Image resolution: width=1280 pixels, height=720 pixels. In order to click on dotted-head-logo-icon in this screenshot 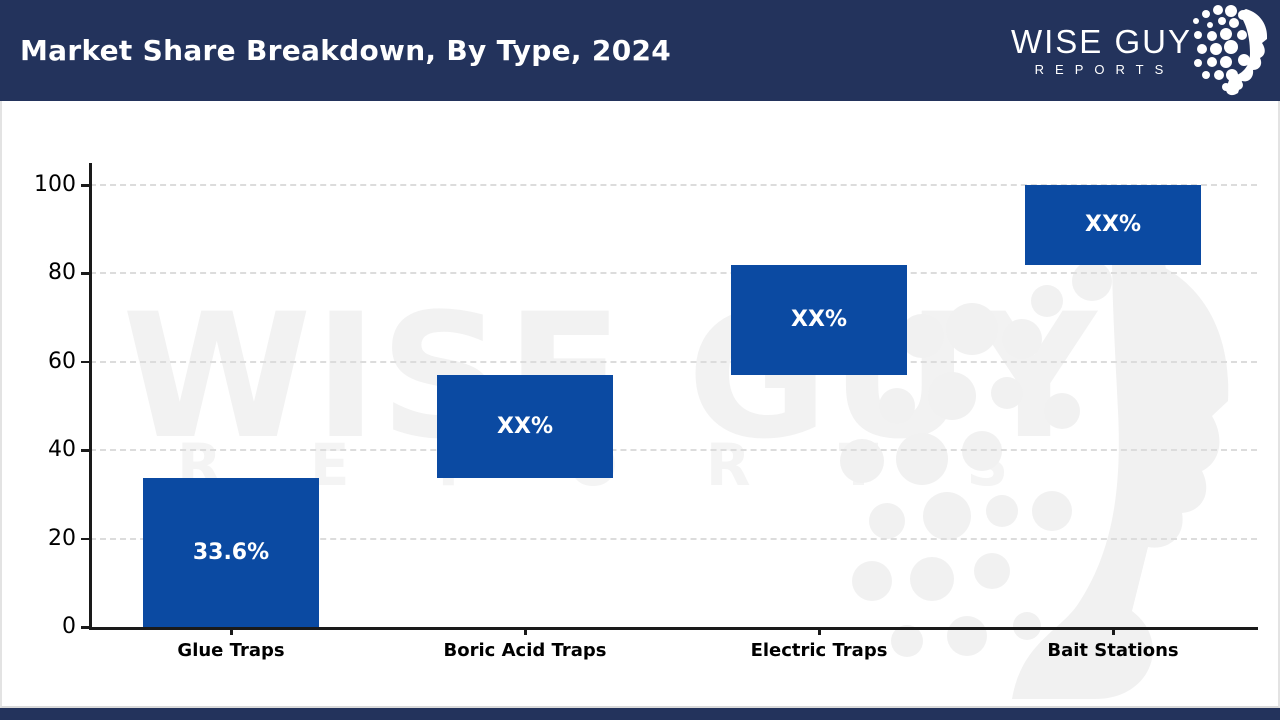, I will do `click(1230, 49)`.